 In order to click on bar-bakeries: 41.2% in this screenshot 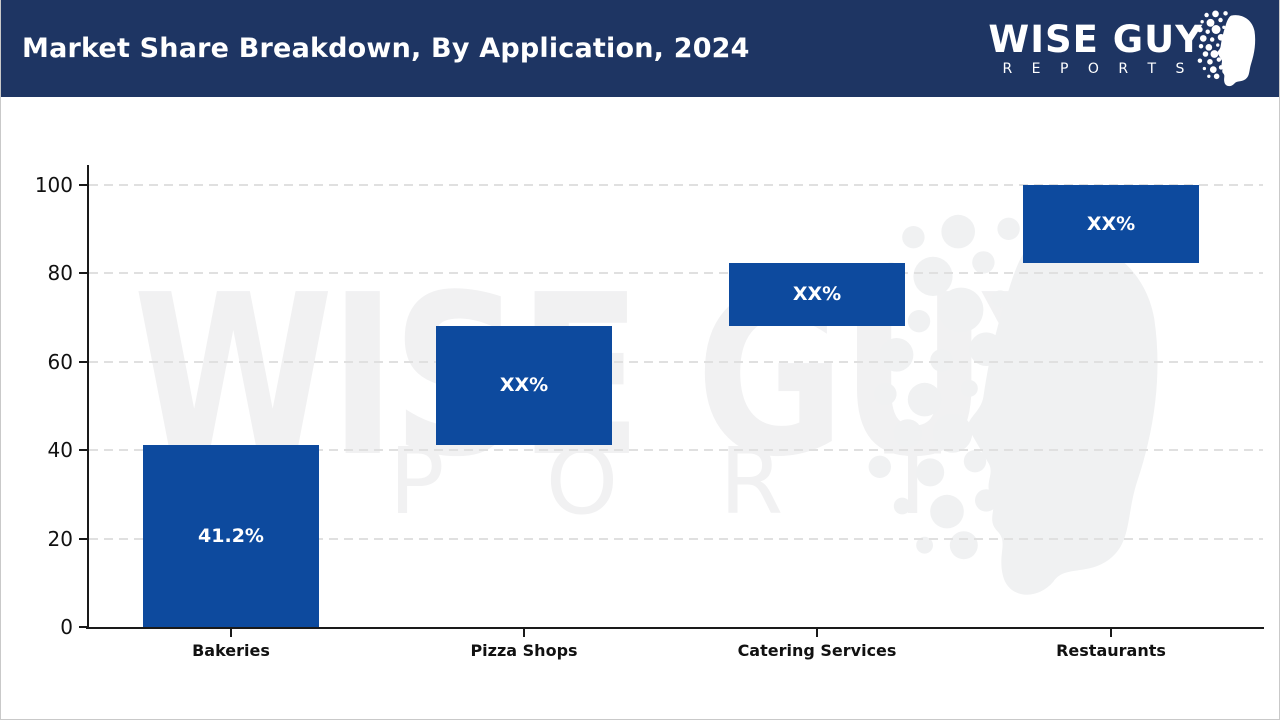, I will do `click(231, 535)`.